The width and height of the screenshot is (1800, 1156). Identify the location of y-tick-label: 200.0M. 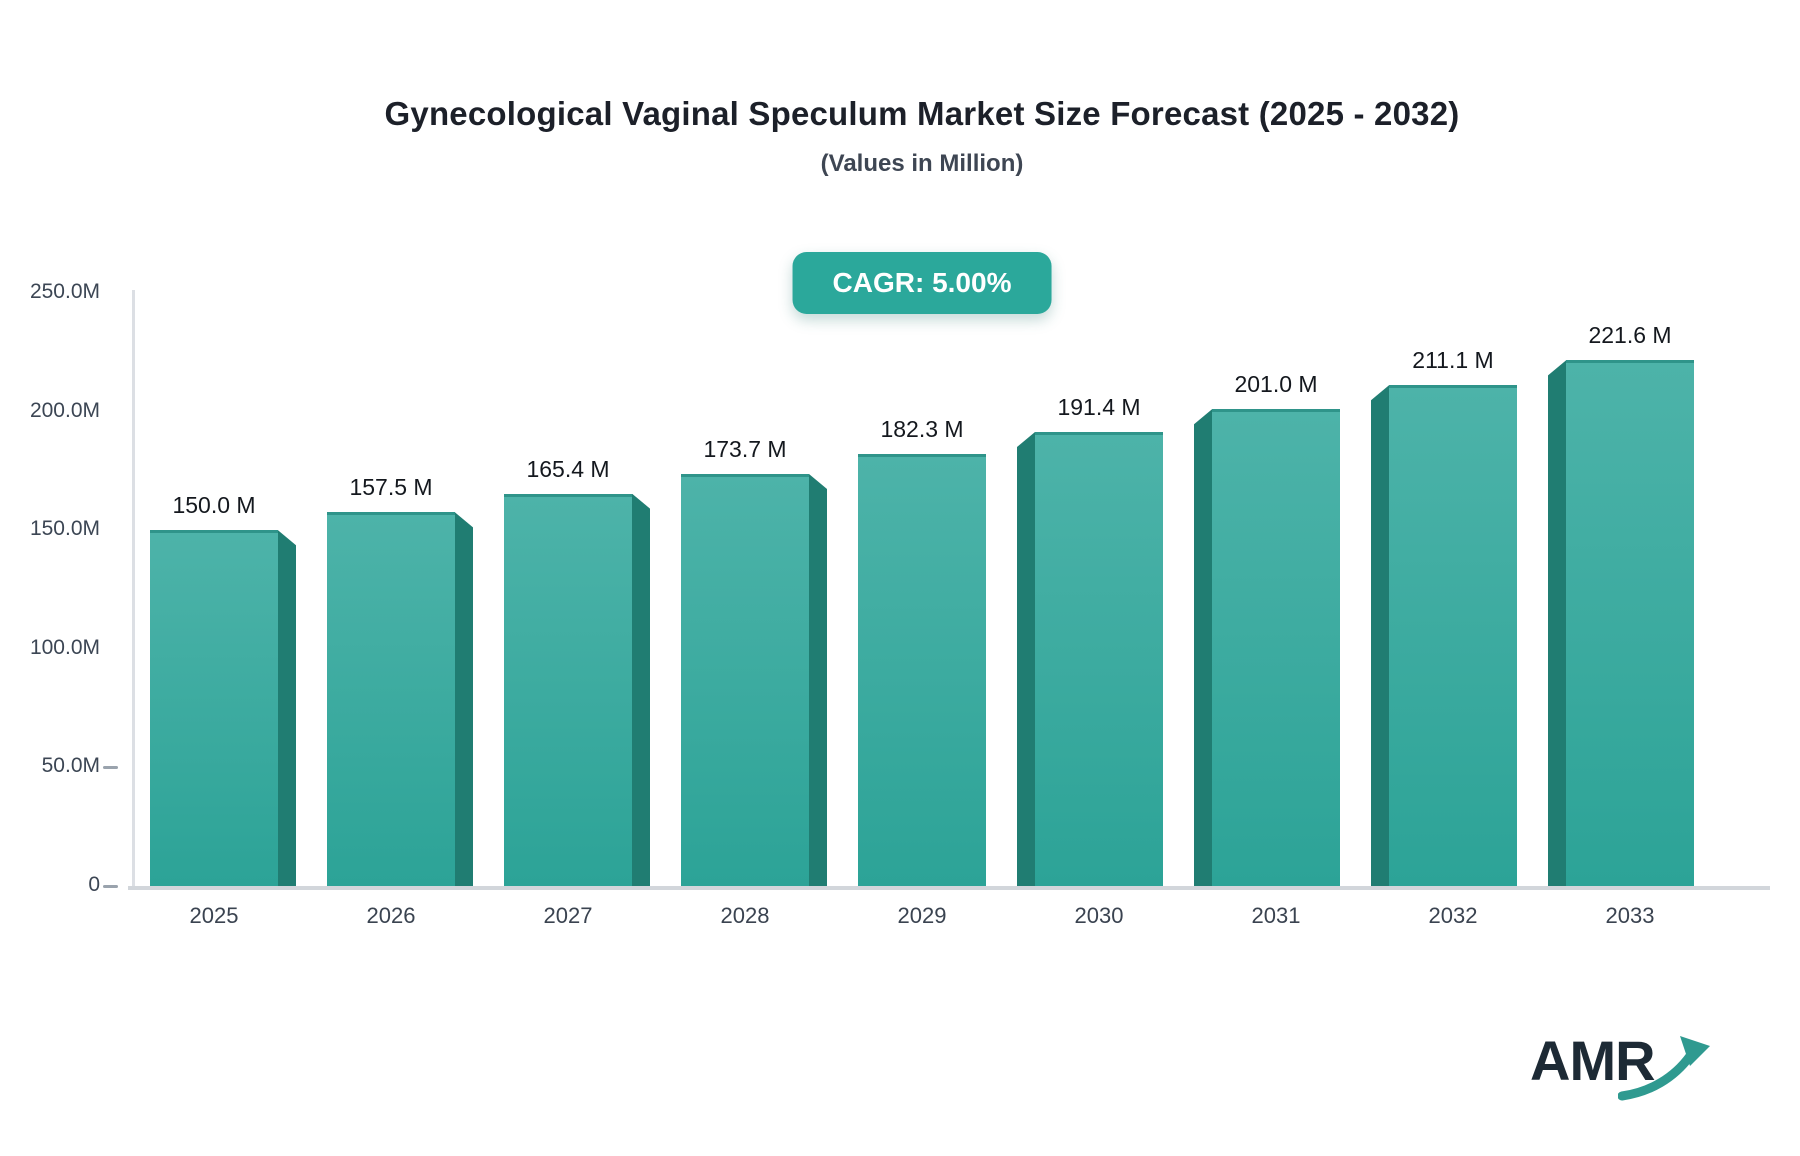
(64, 410).